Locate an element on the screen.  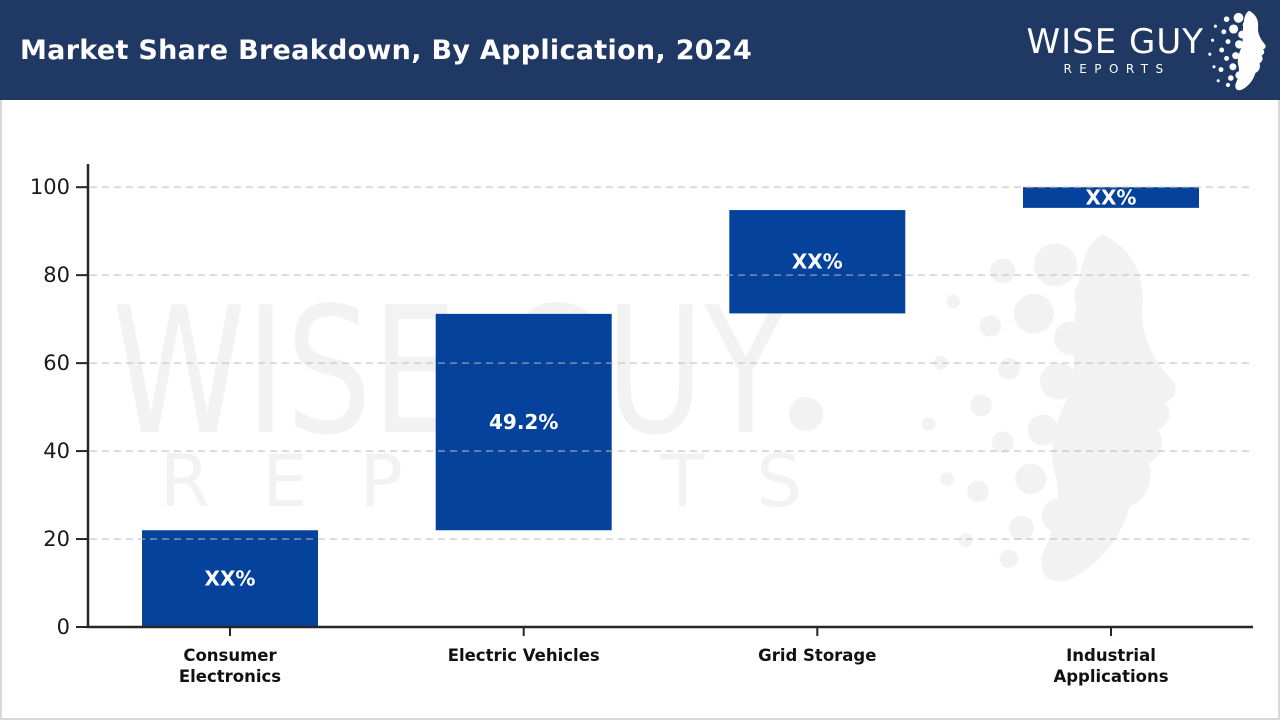
brand-logo-text: WISE GUY REPORTS is located at coordinates (1115, 50).